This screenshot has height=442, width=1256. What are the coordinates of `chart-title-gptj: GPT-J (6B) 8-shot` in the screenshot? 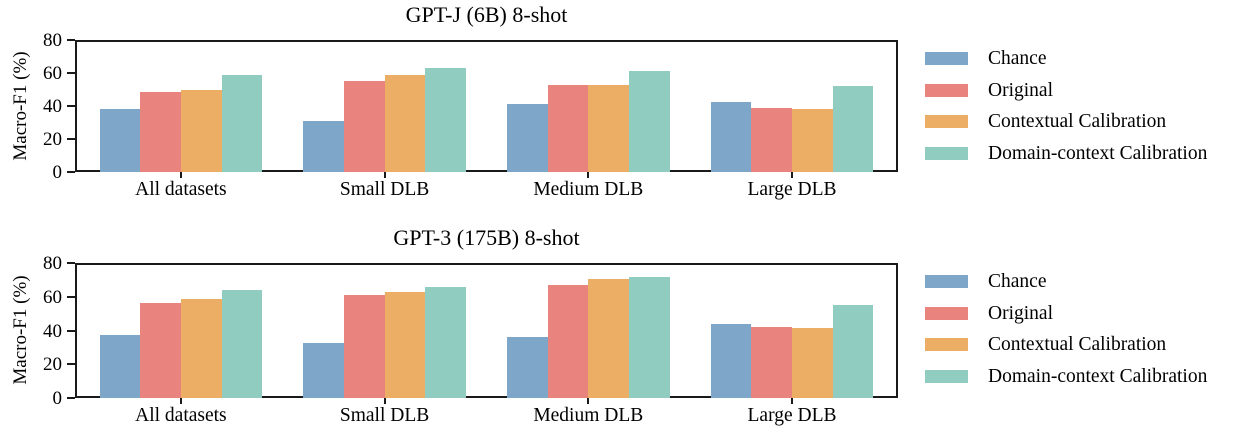 It's located at (486, 14).